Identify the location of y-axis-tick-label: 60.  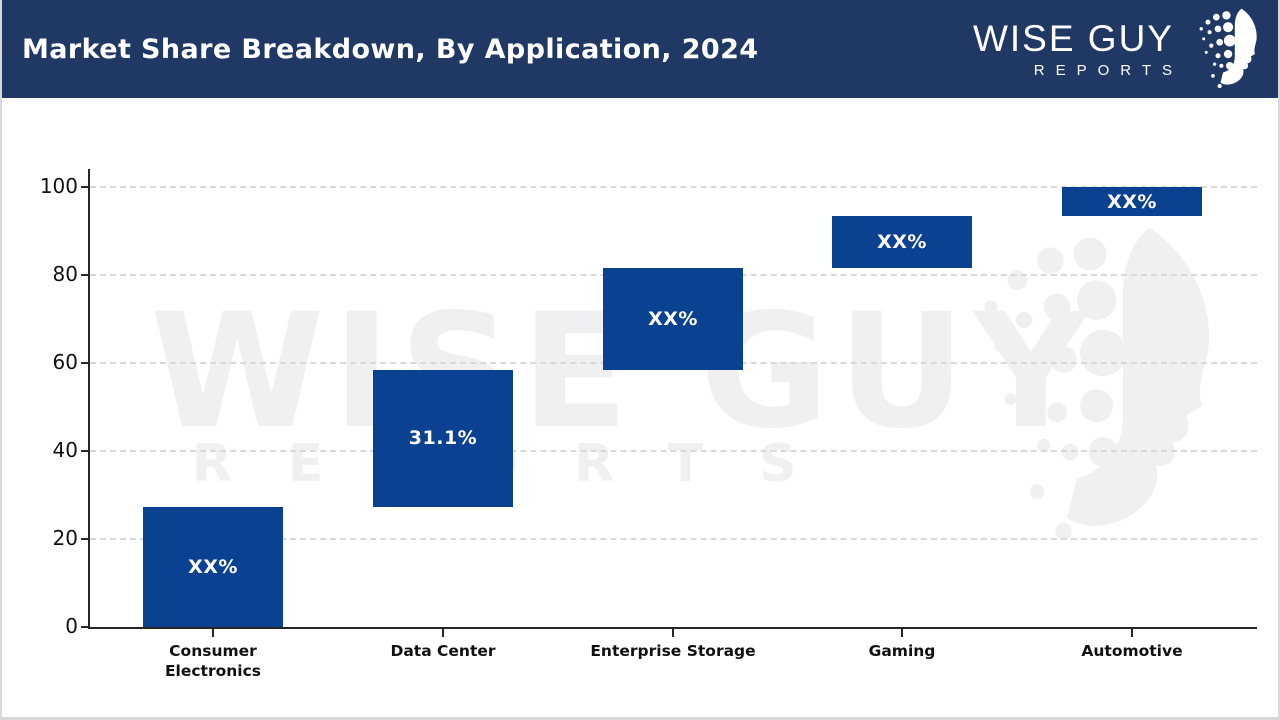
(65, 362).